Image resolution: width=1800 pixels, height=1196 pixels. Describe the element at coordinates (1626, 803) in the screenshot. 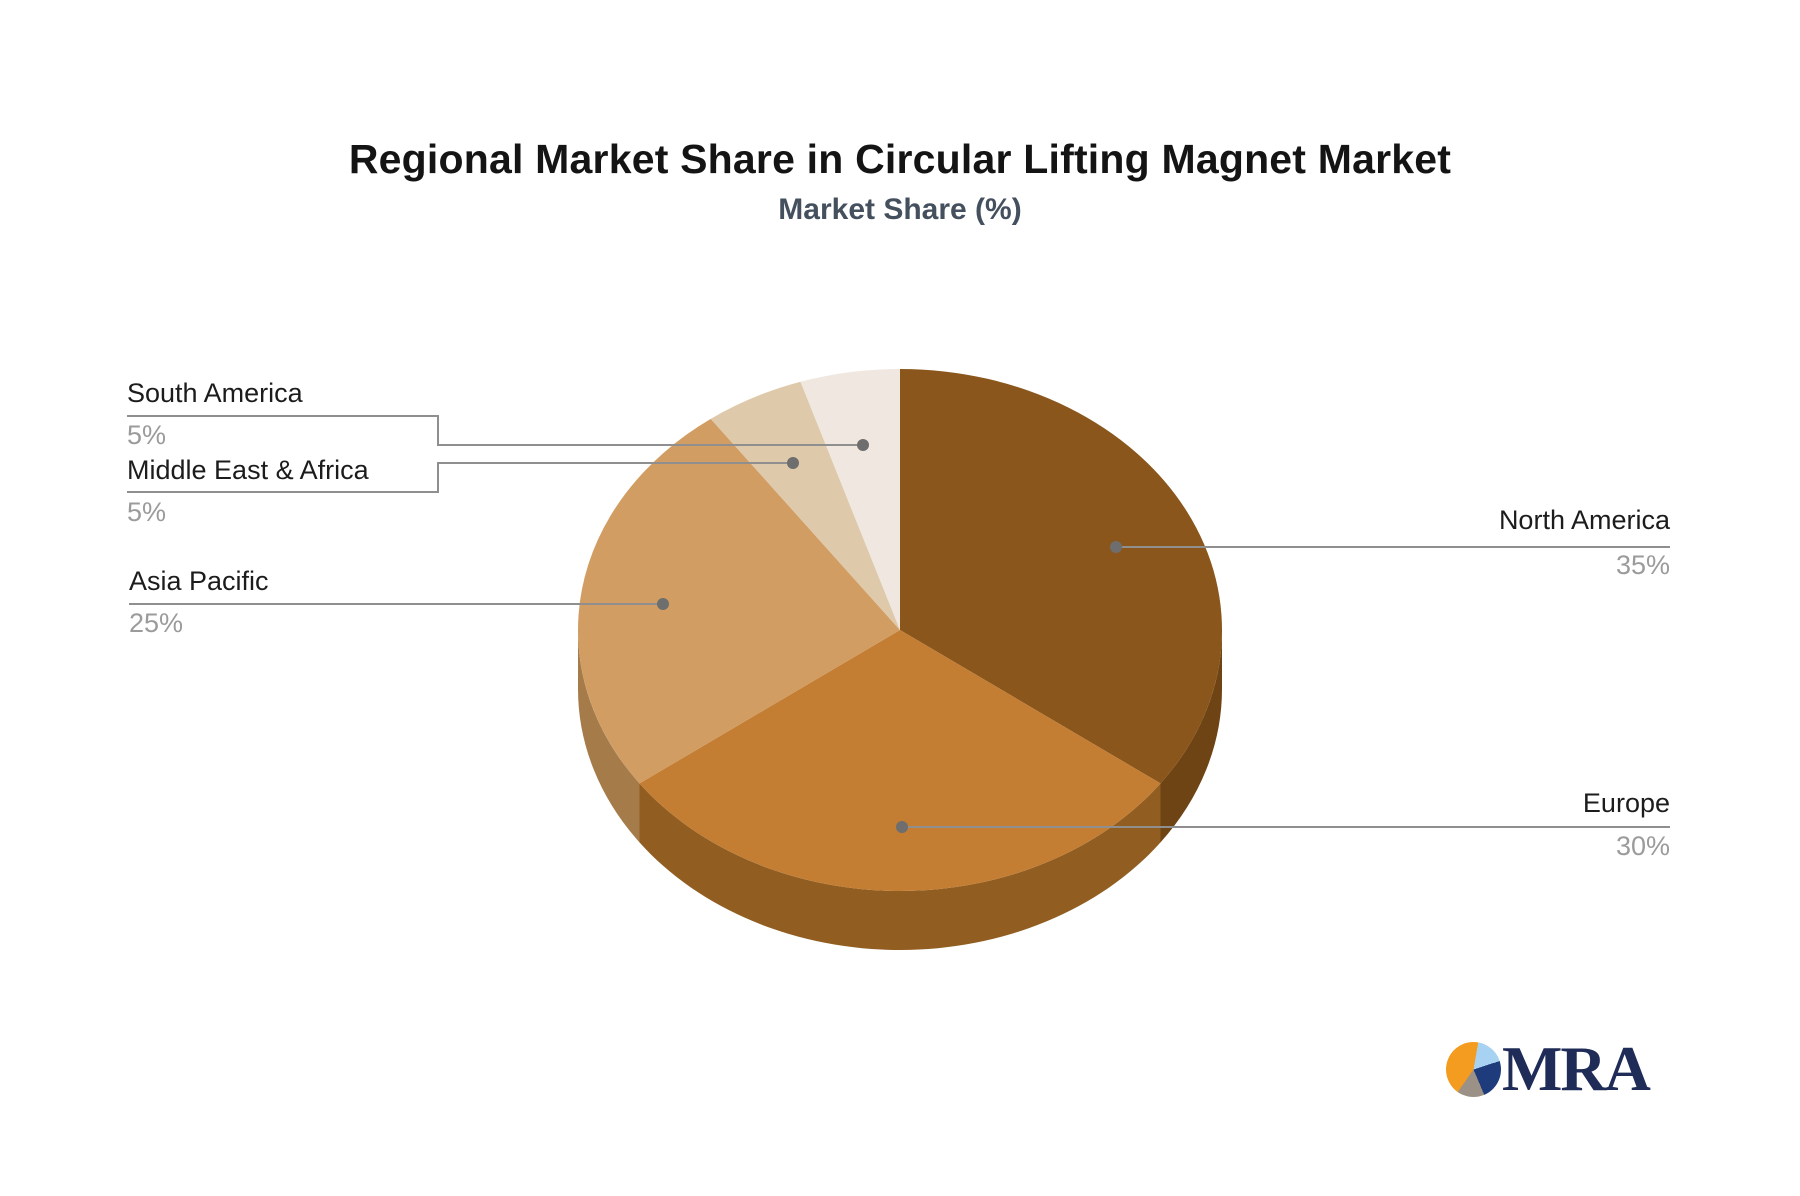

I see `callout-label-europe: Europe` at that location.